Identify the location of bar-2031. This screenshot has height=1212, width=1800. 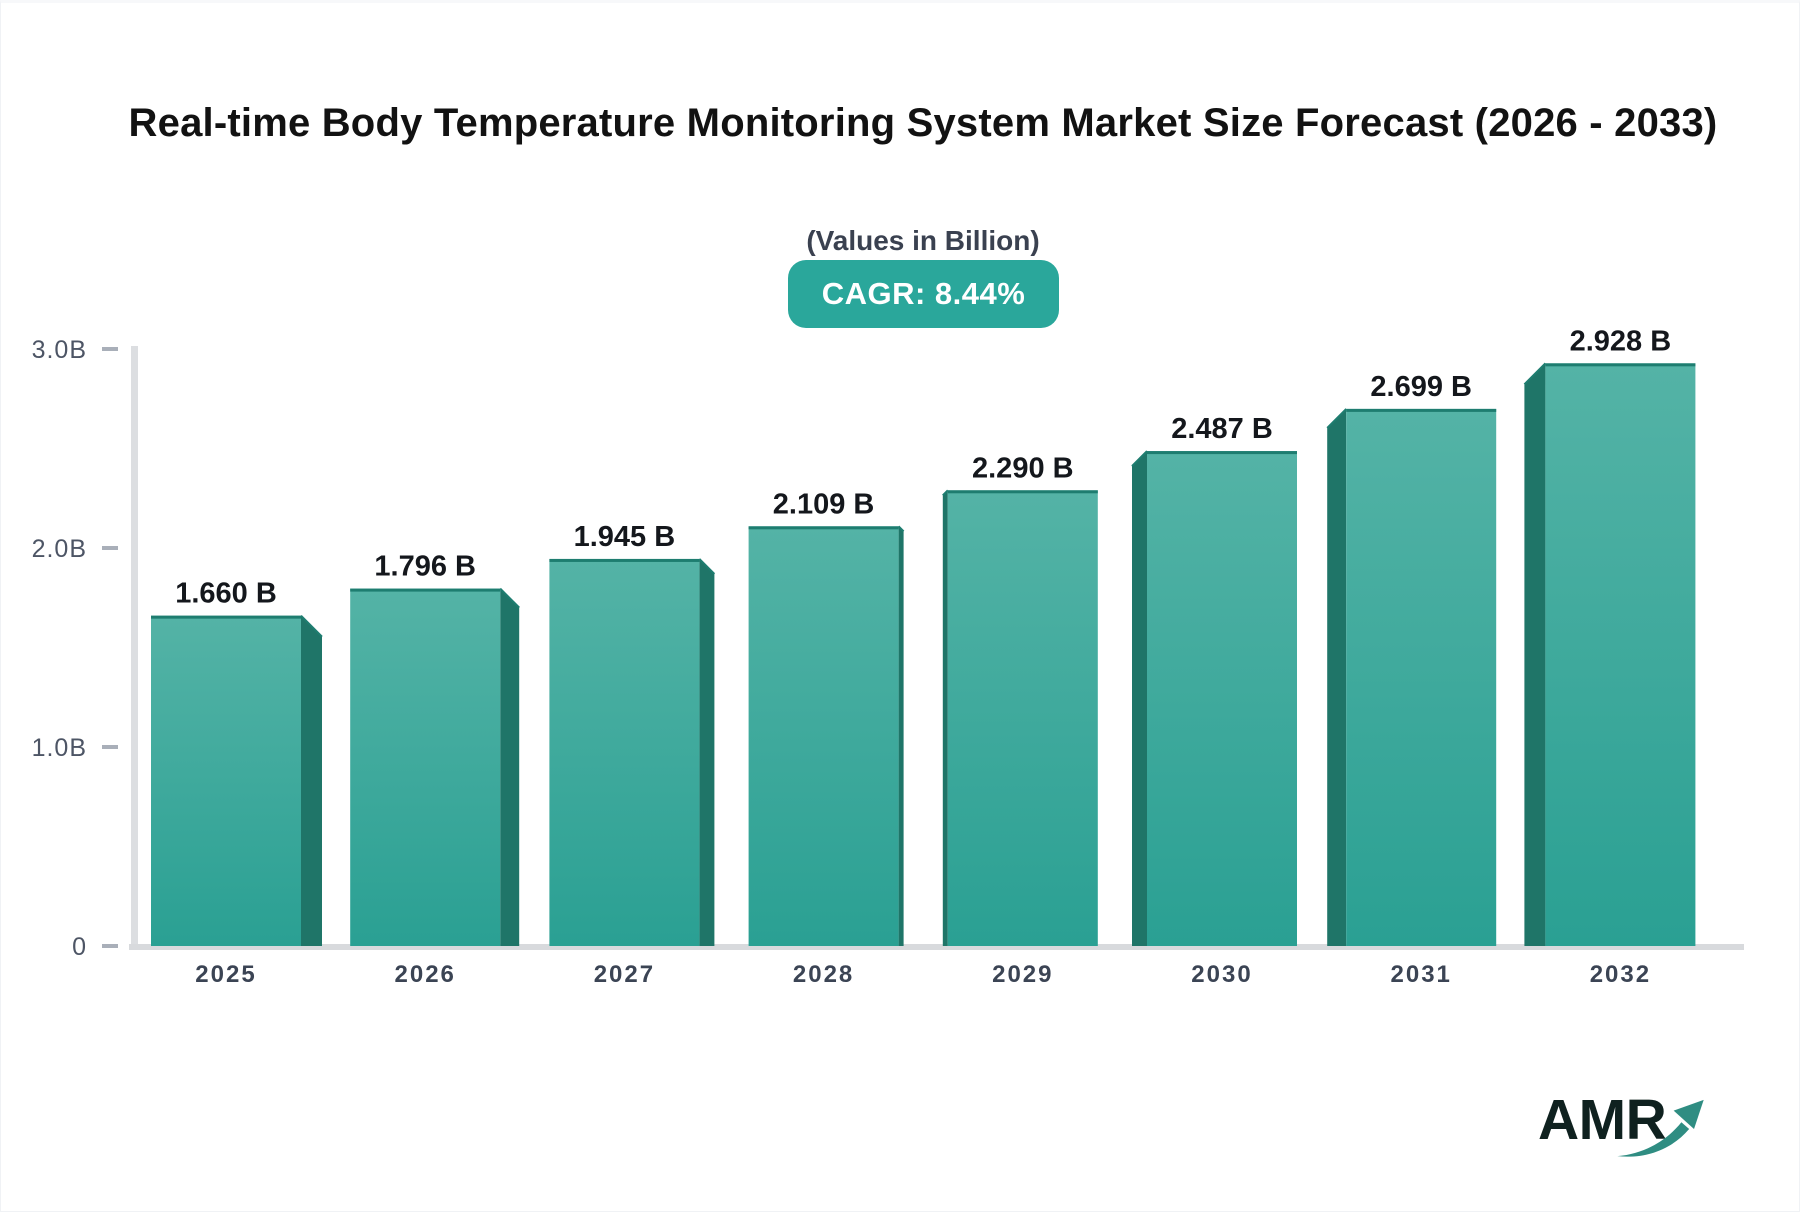
(1421, 677).